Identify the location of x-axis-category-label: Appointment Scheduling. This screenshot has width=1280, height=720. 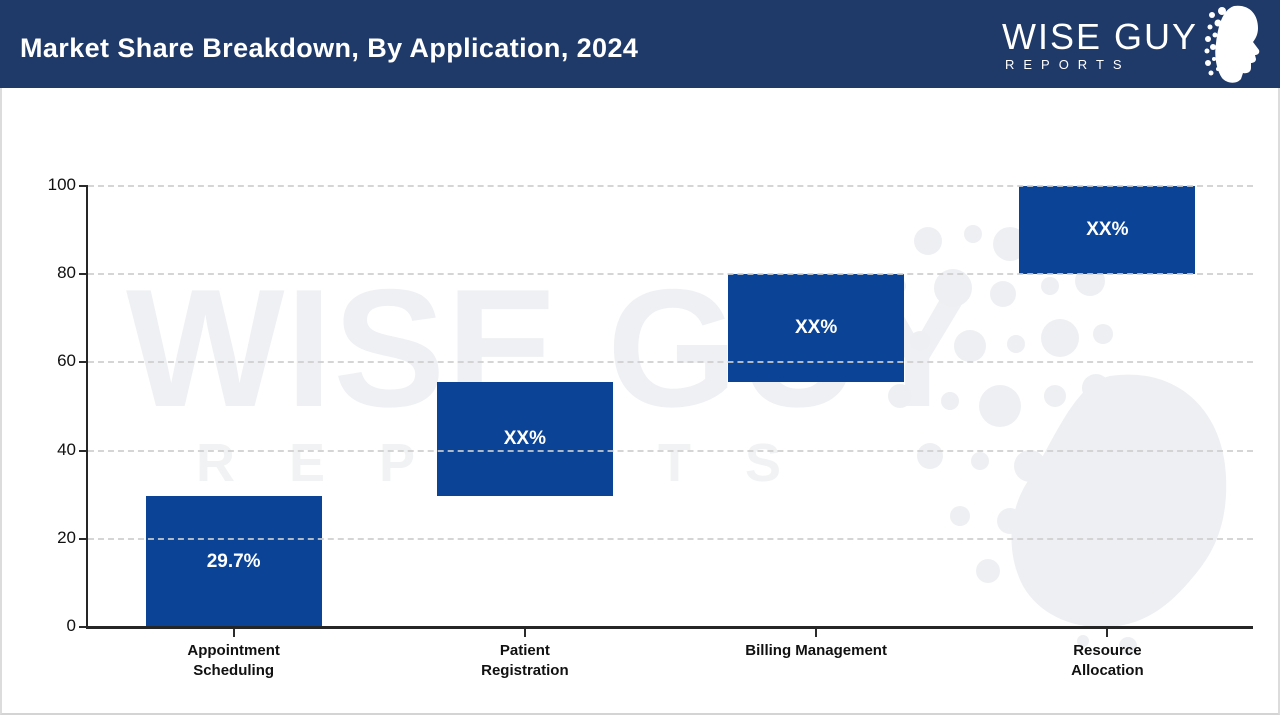
(233, 661).